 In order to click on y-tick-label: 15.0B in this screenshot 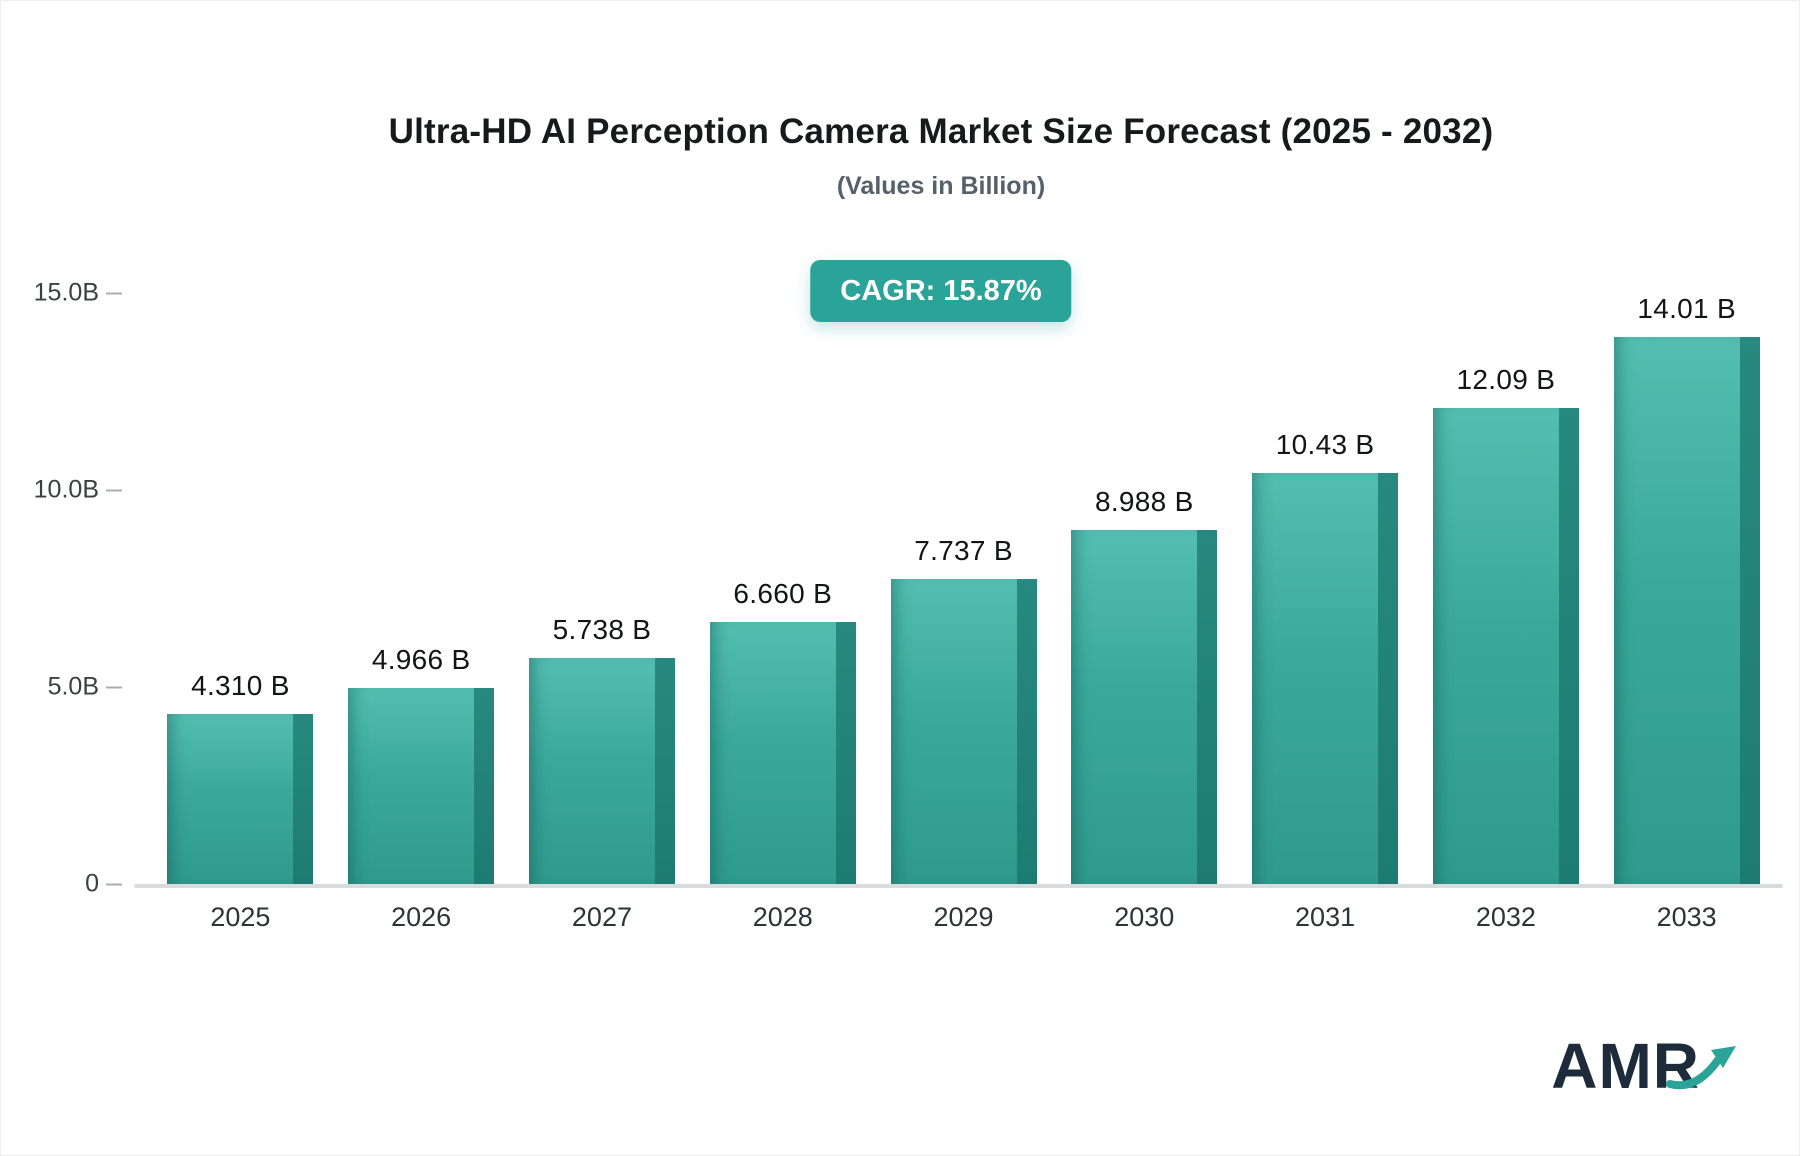, I will do `click(66, 292)`.